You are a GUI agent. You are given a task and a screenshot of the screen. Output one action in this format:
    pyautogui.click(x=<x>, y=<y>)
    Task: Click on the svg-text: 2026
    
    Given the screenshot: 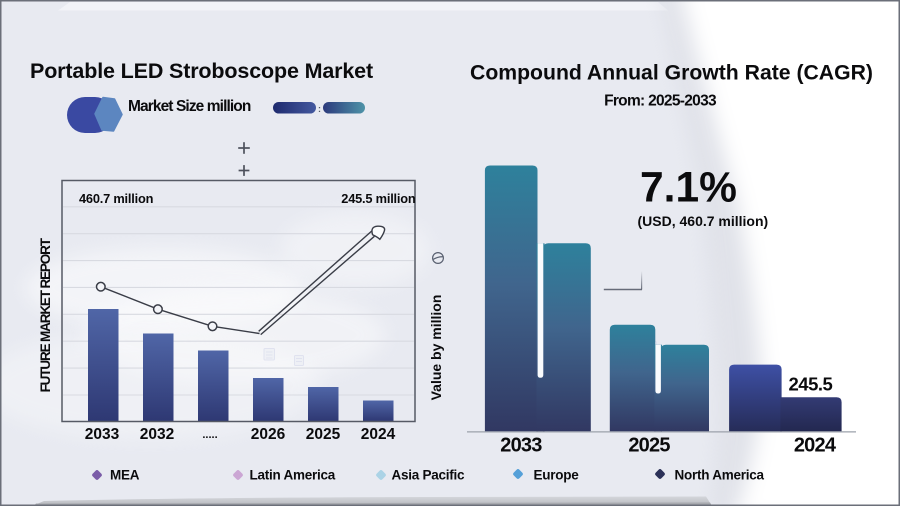 What is the action you would take?
    pyautogui.click(x=268, y=434)
    